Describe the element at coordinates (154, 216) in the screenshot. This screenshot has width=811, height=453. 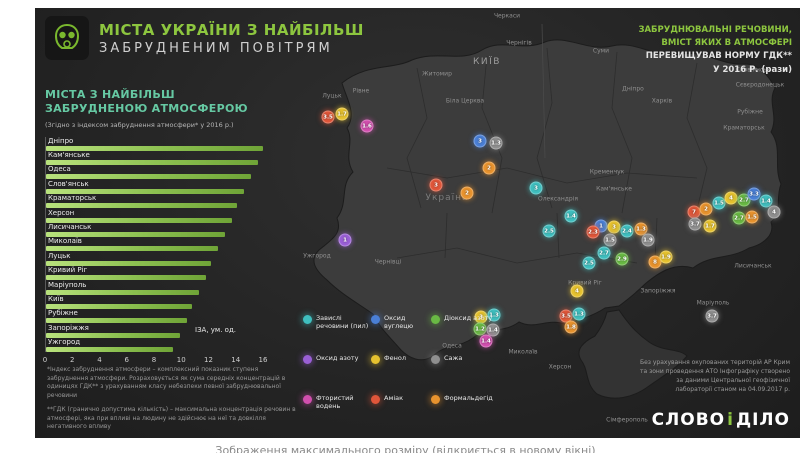
I see `bar-row: Херсон` at that location.